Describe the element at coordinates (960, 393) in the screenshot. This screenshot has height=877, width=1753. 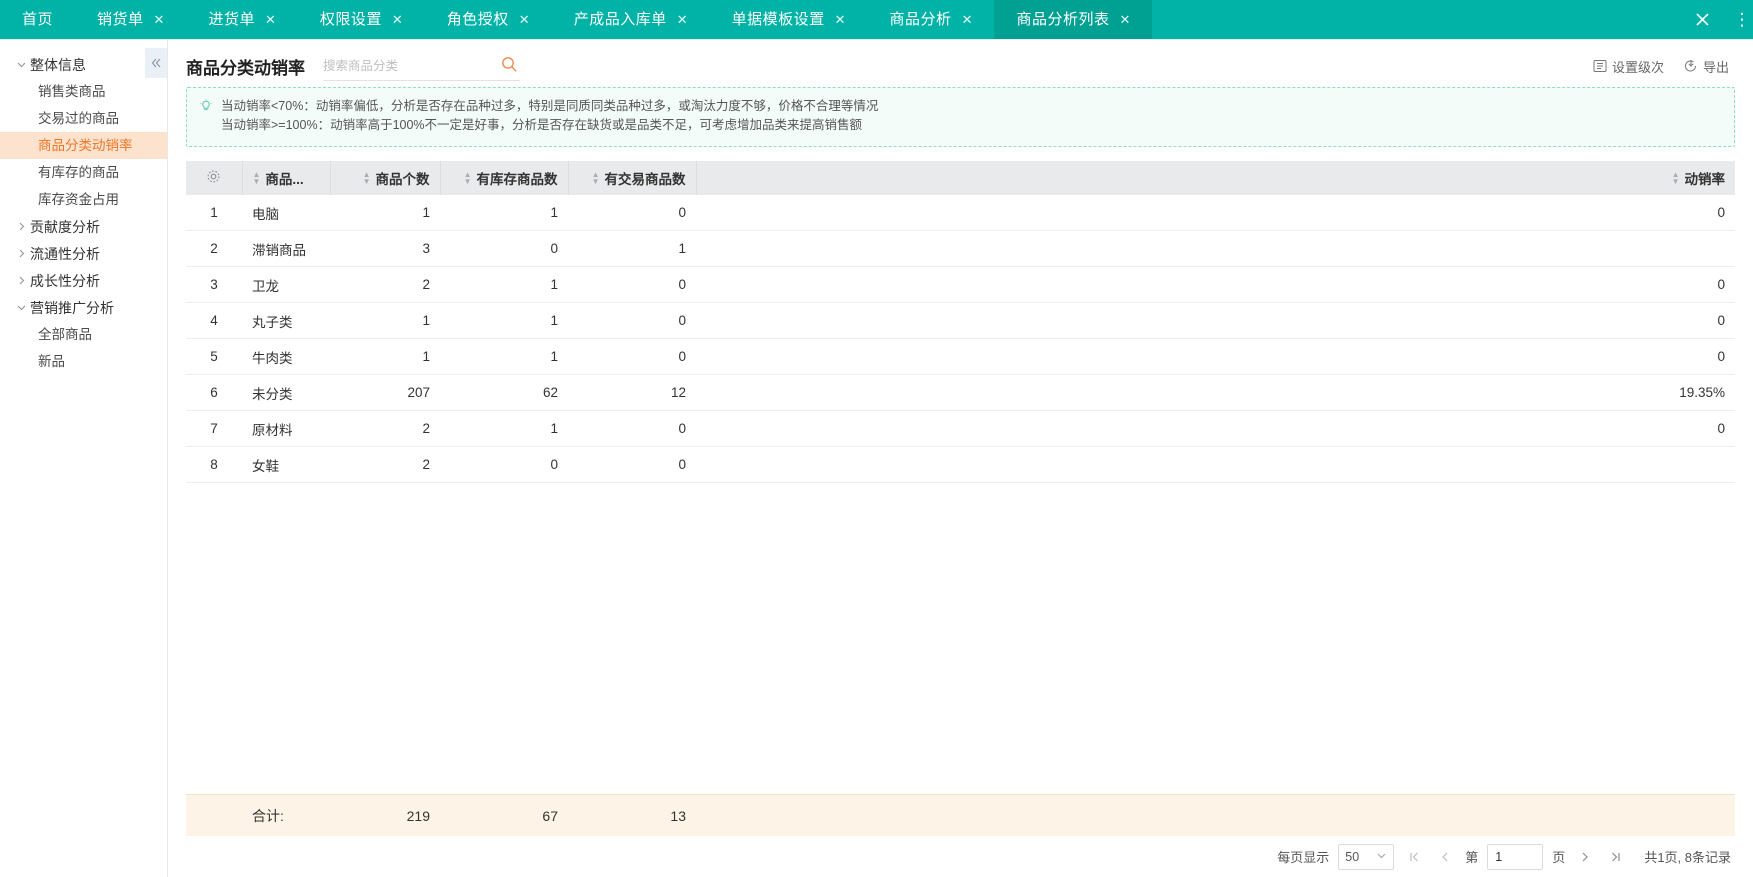
I see `table-row: 6 未分类 207 62 12 19.35%` at that location.